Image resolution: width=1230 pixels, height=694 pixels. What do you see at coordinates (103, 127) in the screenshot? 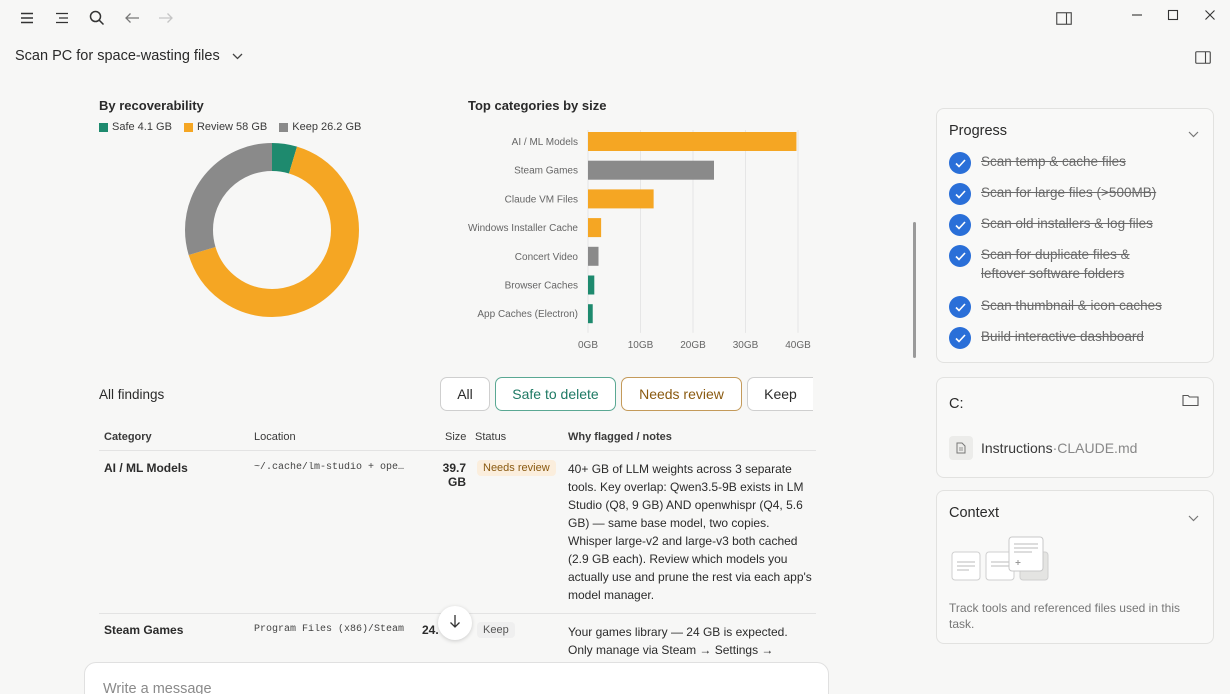
I see `legend-swatch-safe` at bounding box center [103, 127].